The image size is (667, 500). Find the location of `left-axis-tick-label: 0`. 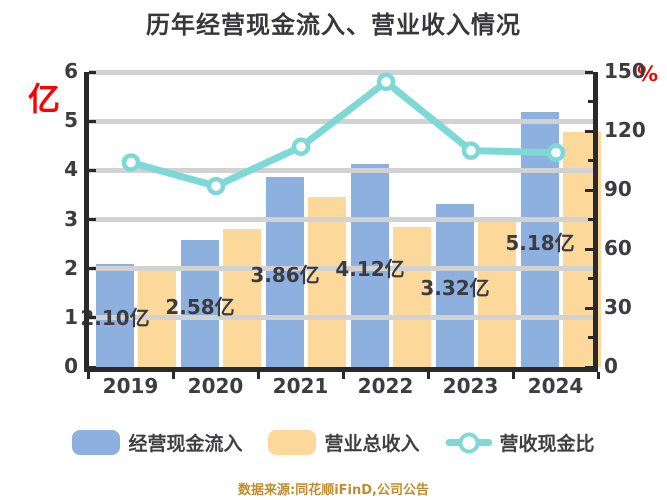

left-axis-tick-label: 0 is located at coordinates (71, 366).